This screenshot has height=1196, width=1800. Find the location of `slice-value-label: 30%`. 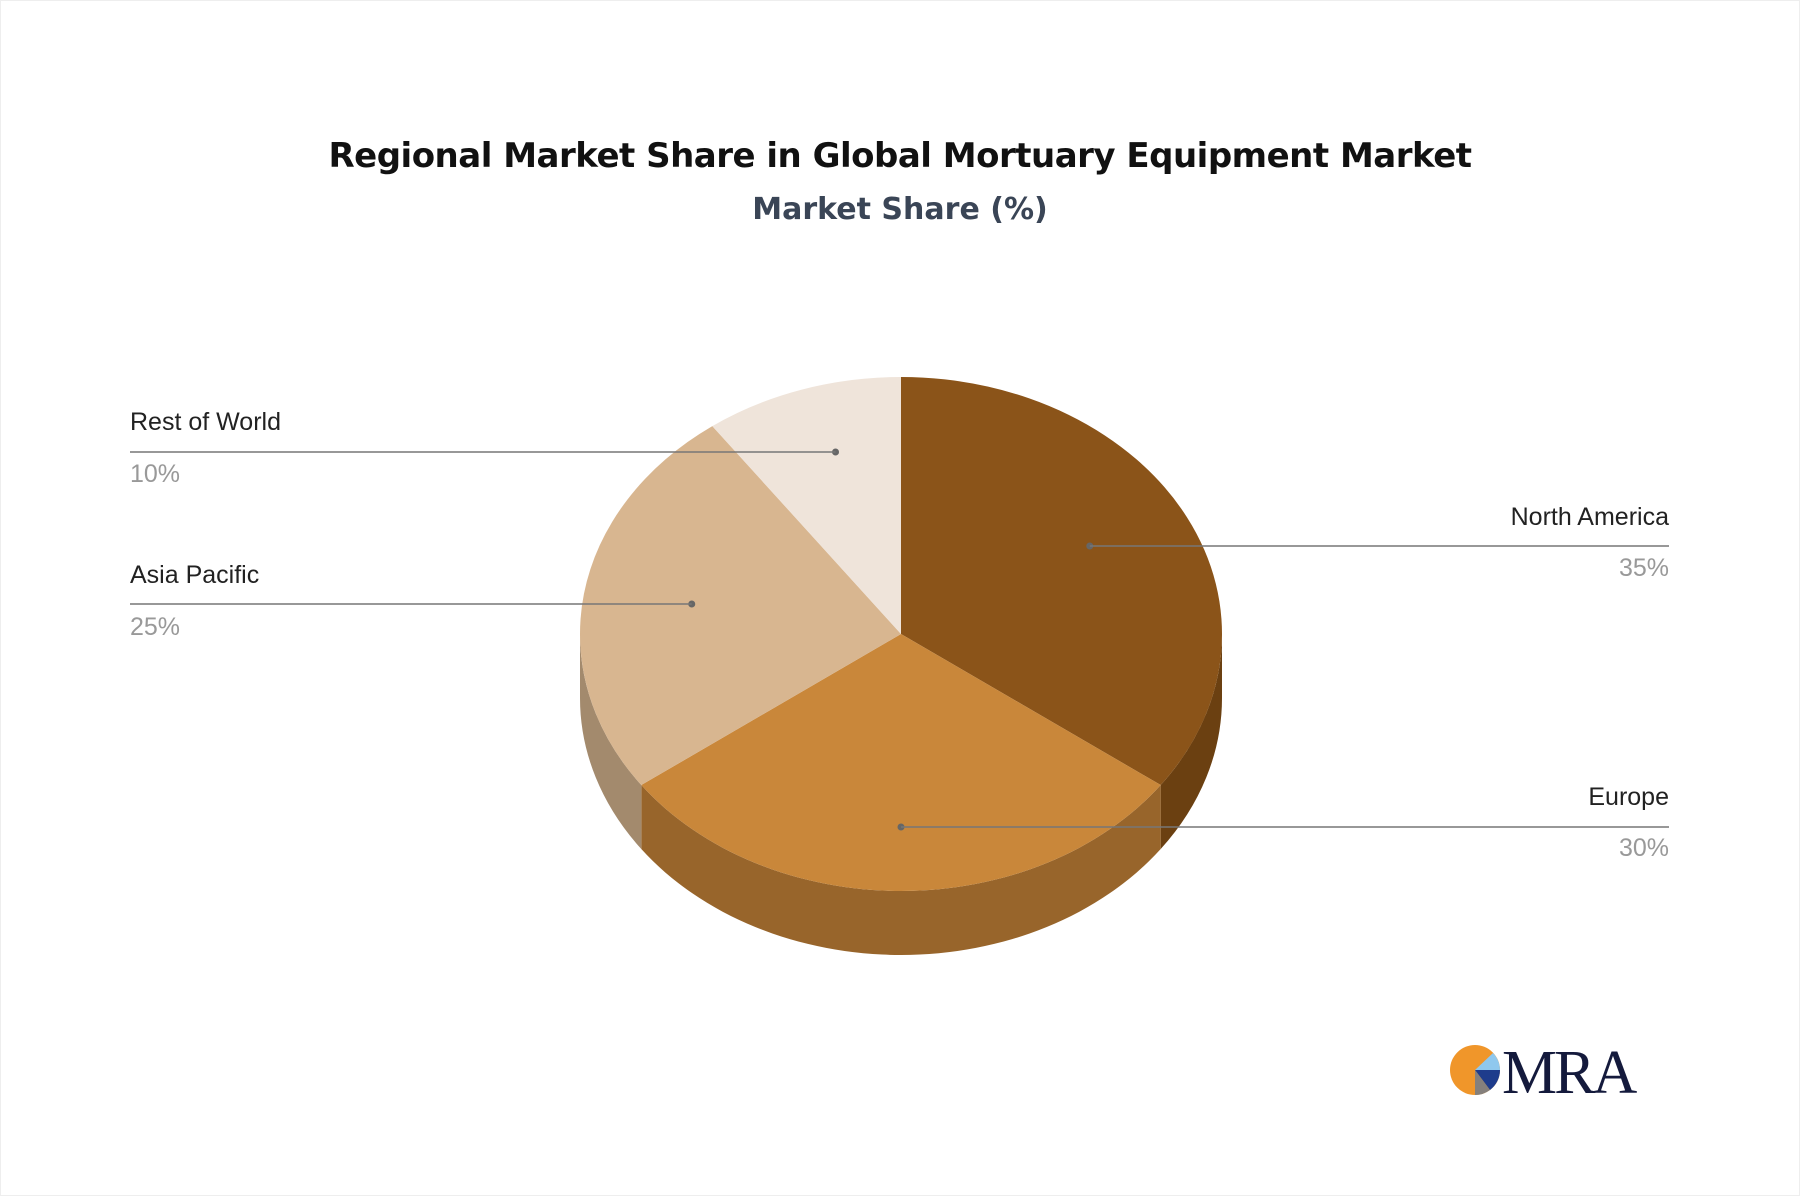

slice-value-label: 30% is located at coordinates (1644, 848).